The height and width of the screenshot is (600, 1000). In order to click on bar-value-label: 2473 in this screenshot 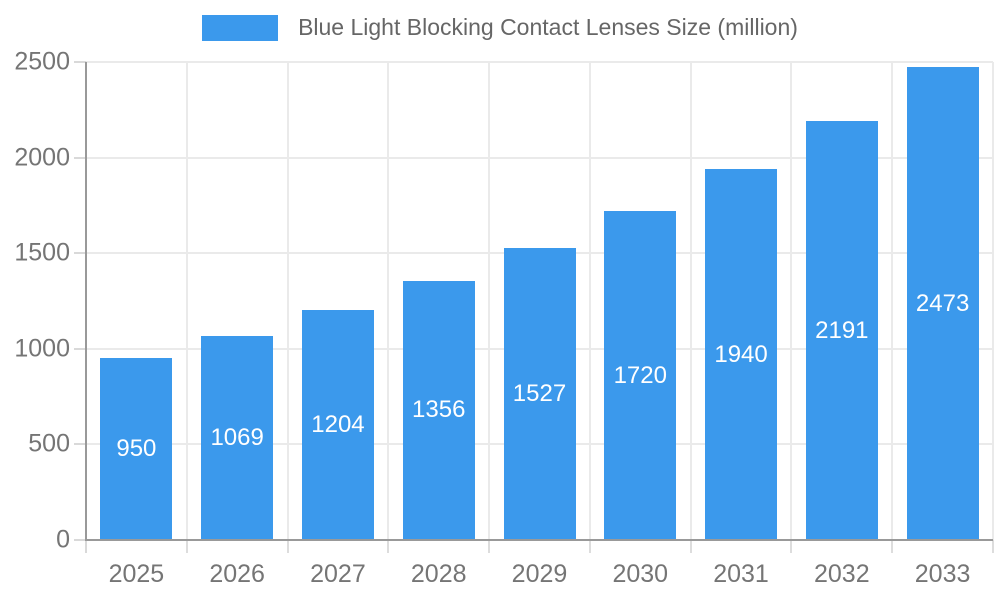, I will do `click(942, 303)`.